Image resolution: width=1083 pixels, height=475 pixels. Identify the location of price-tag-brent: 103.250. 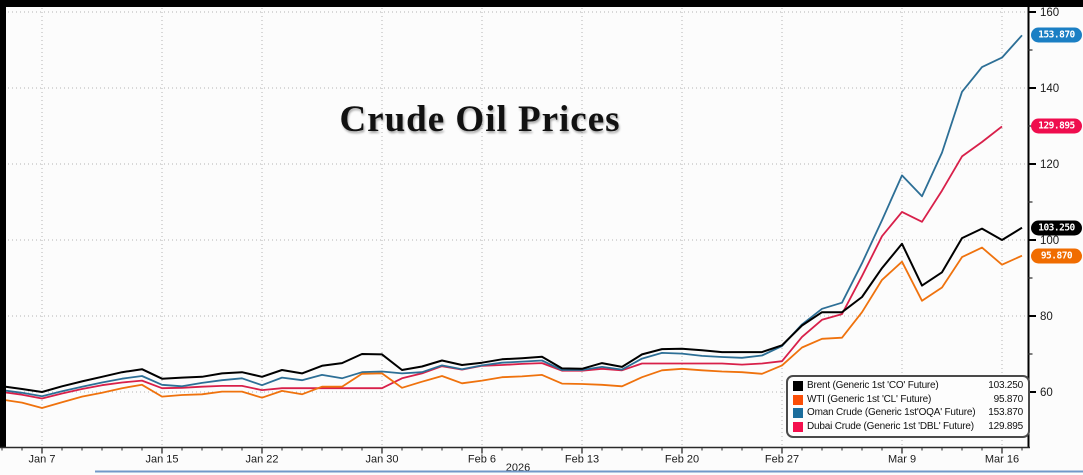
(1056, 228).